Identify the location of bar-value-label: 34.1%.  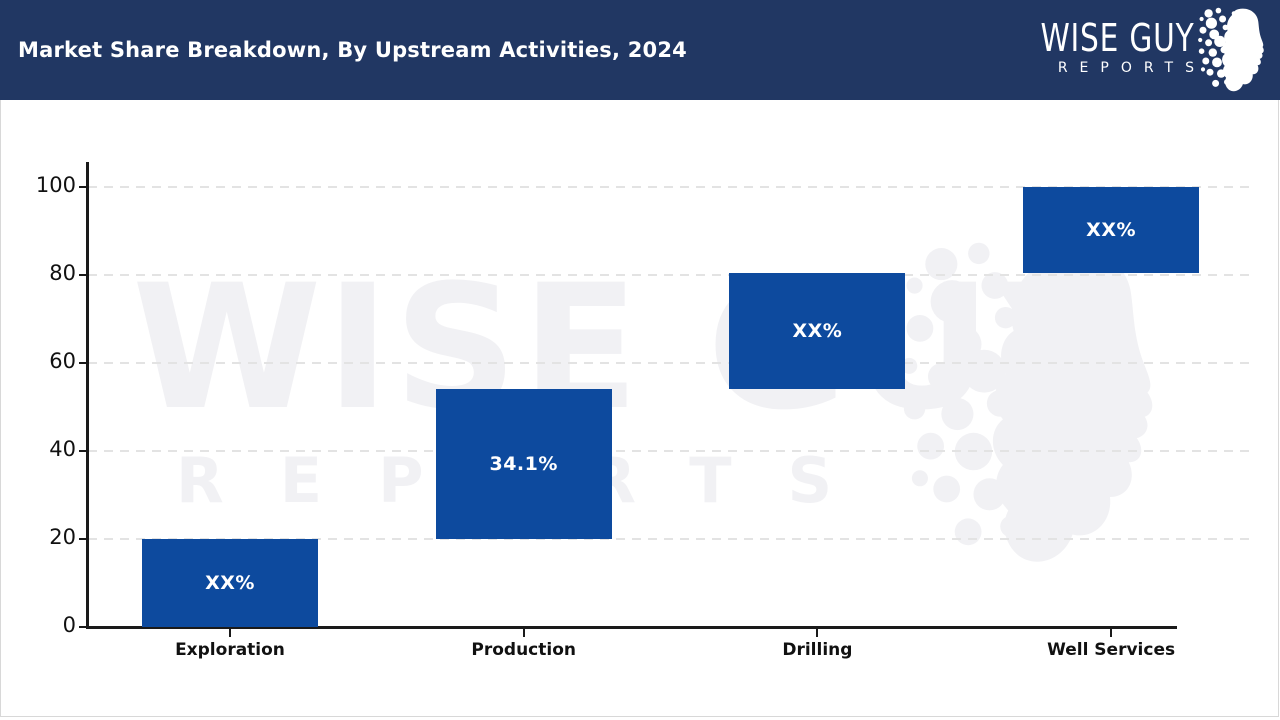
(523, 463).